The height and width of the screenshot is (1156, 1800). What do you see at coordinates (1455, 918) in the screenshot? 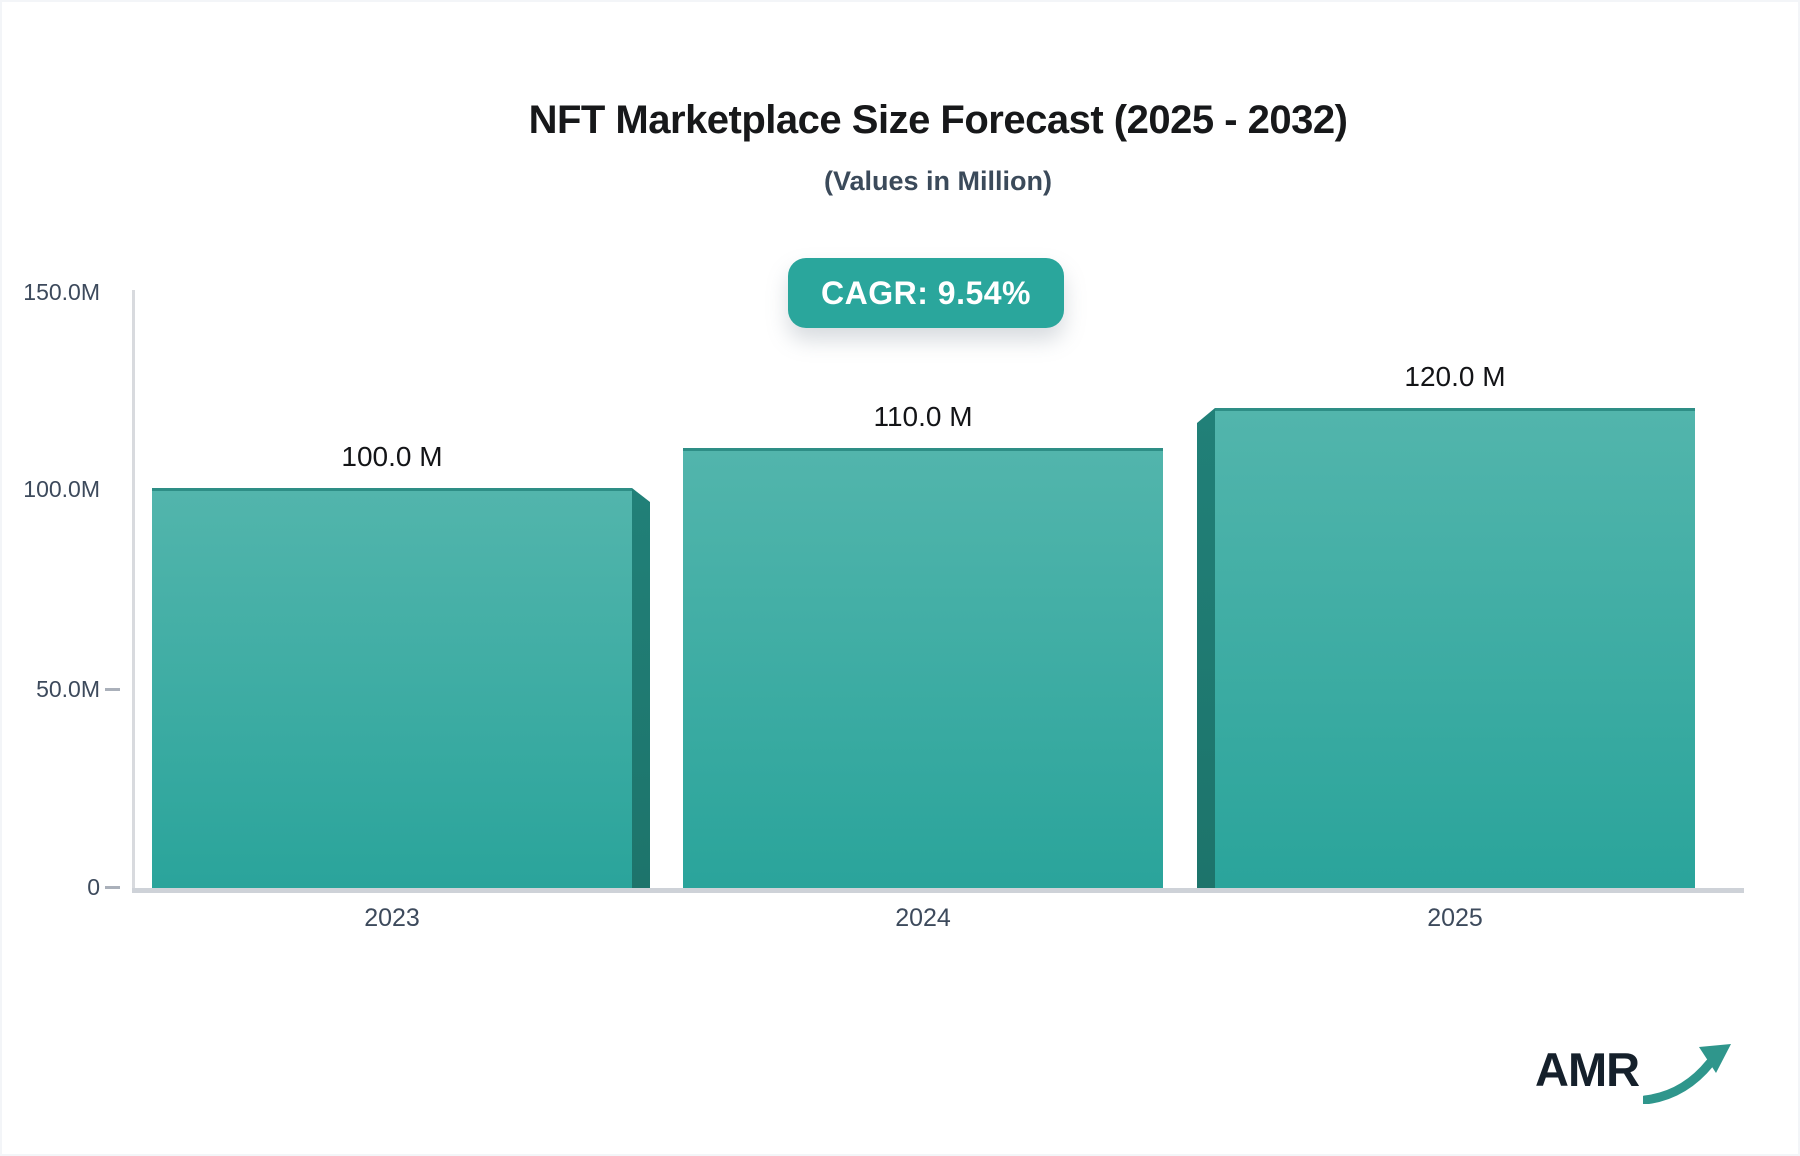
I see `x-axis-category-label: 2025` at bounding box center [1455, 918].